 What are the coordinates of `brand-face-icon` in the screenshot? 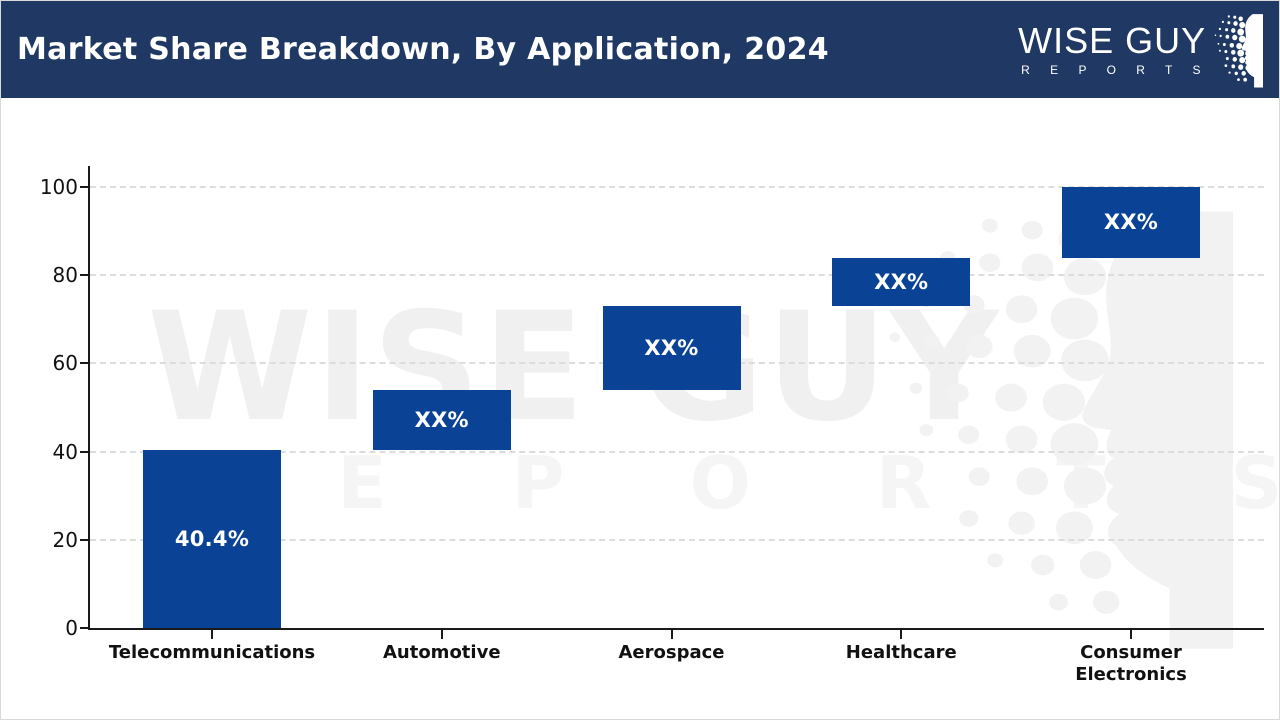 It's located at (1238, 50).